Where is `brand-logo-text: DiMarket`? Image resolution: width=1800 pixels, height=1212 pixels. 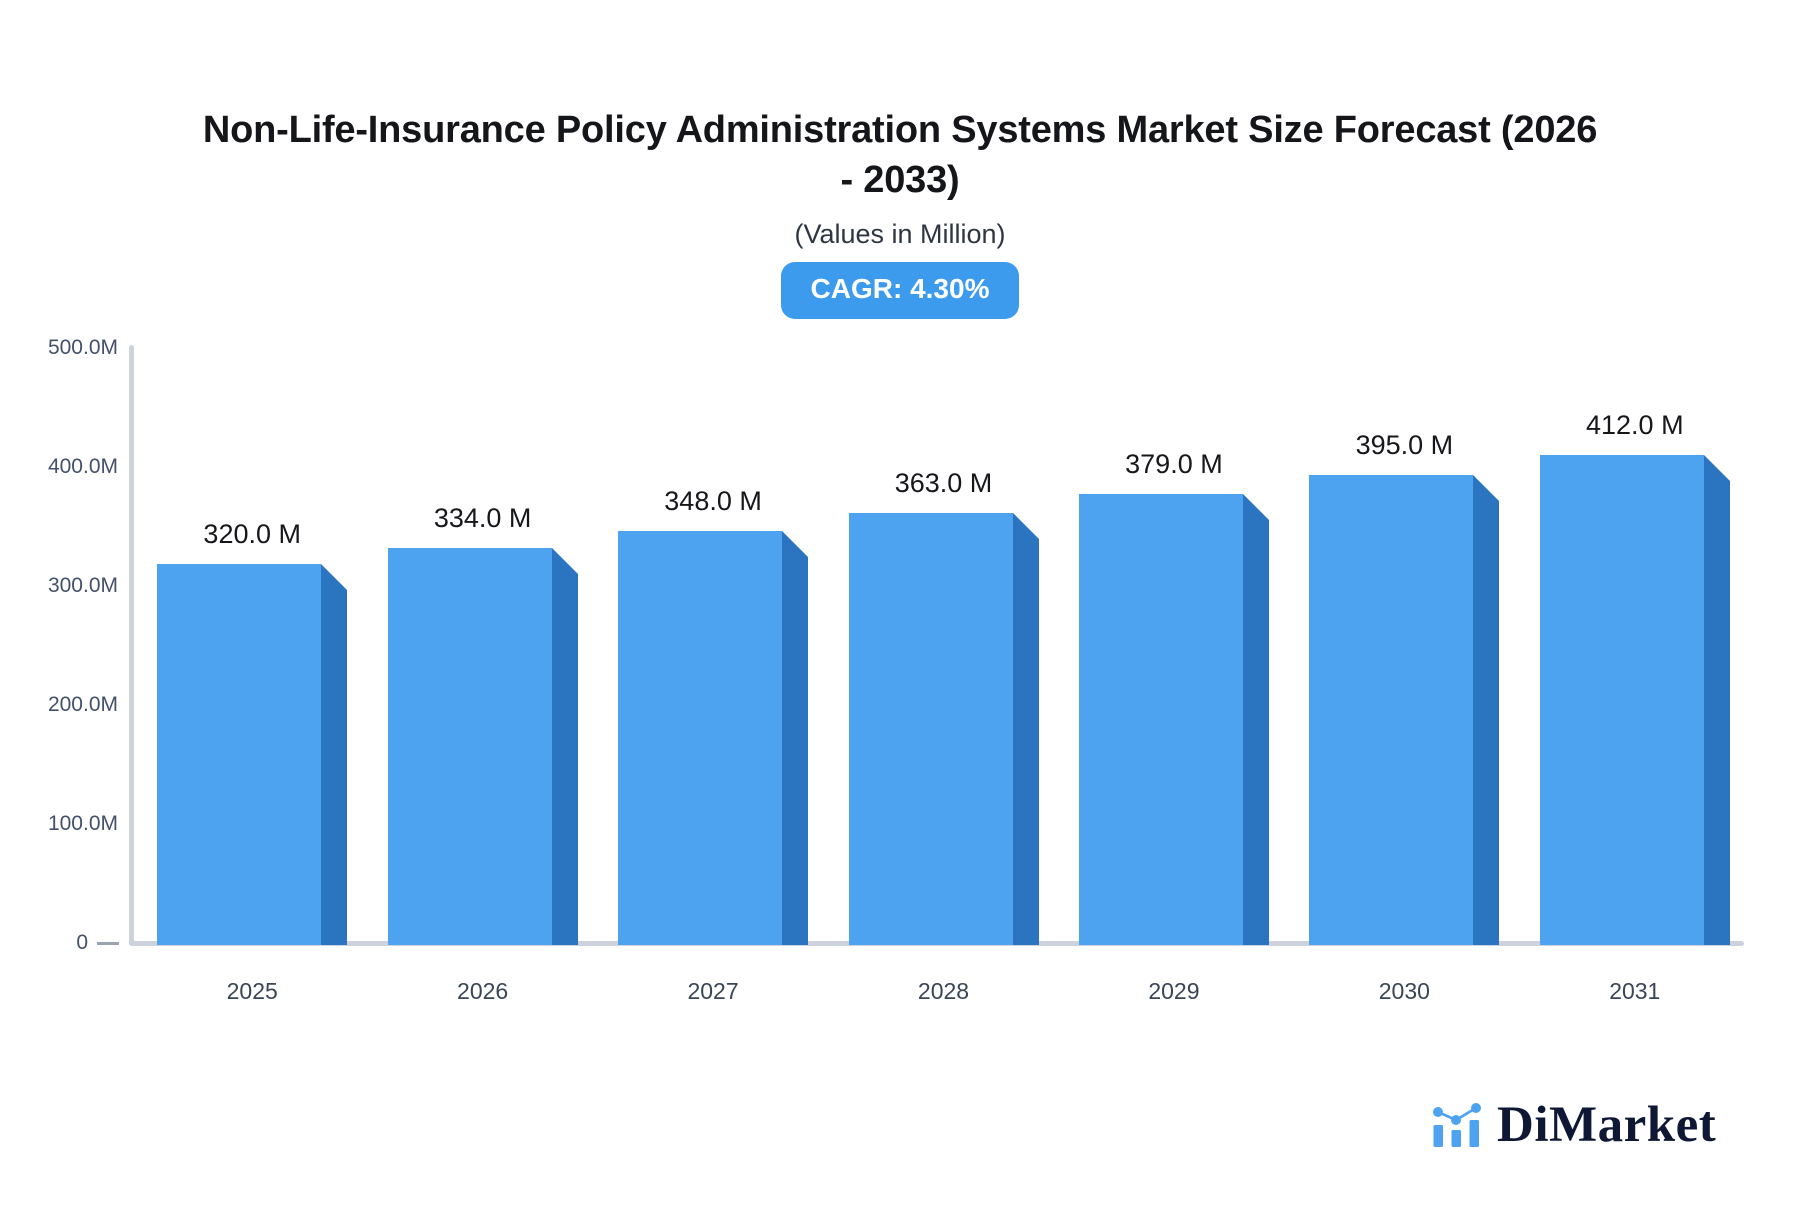
brand-logo-text: DiMarket is located at coordinates (1607, 1125).